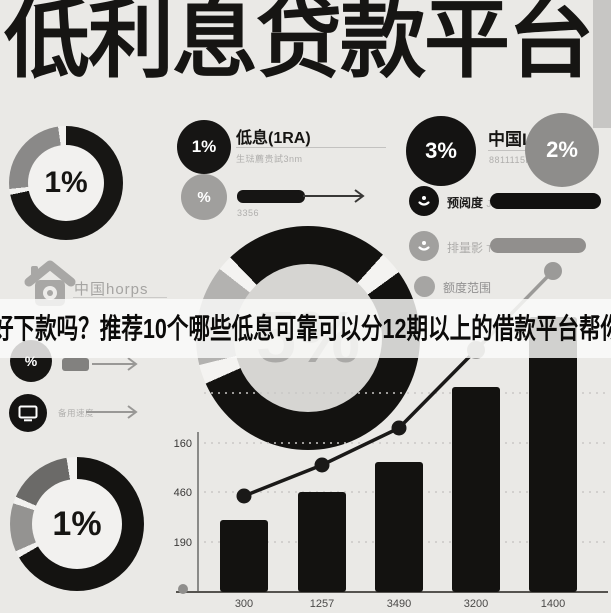  Describe the element at coordinates (28, 413) in the screenshot. I see `monitor-icon` at that location.